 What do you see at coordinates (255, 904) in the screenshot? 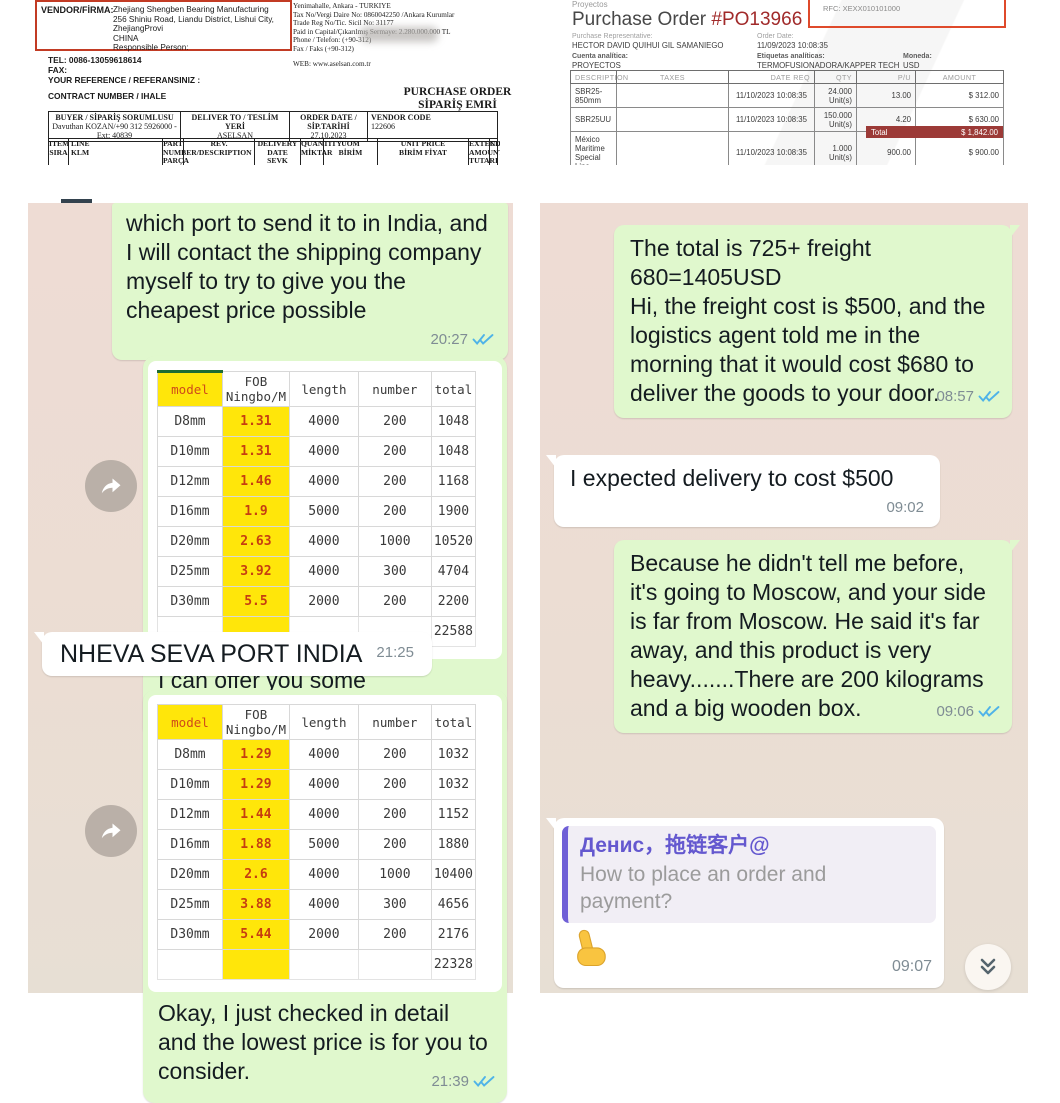
I see `cell-fob-price: 3.88` at bounding box center [255, 904].